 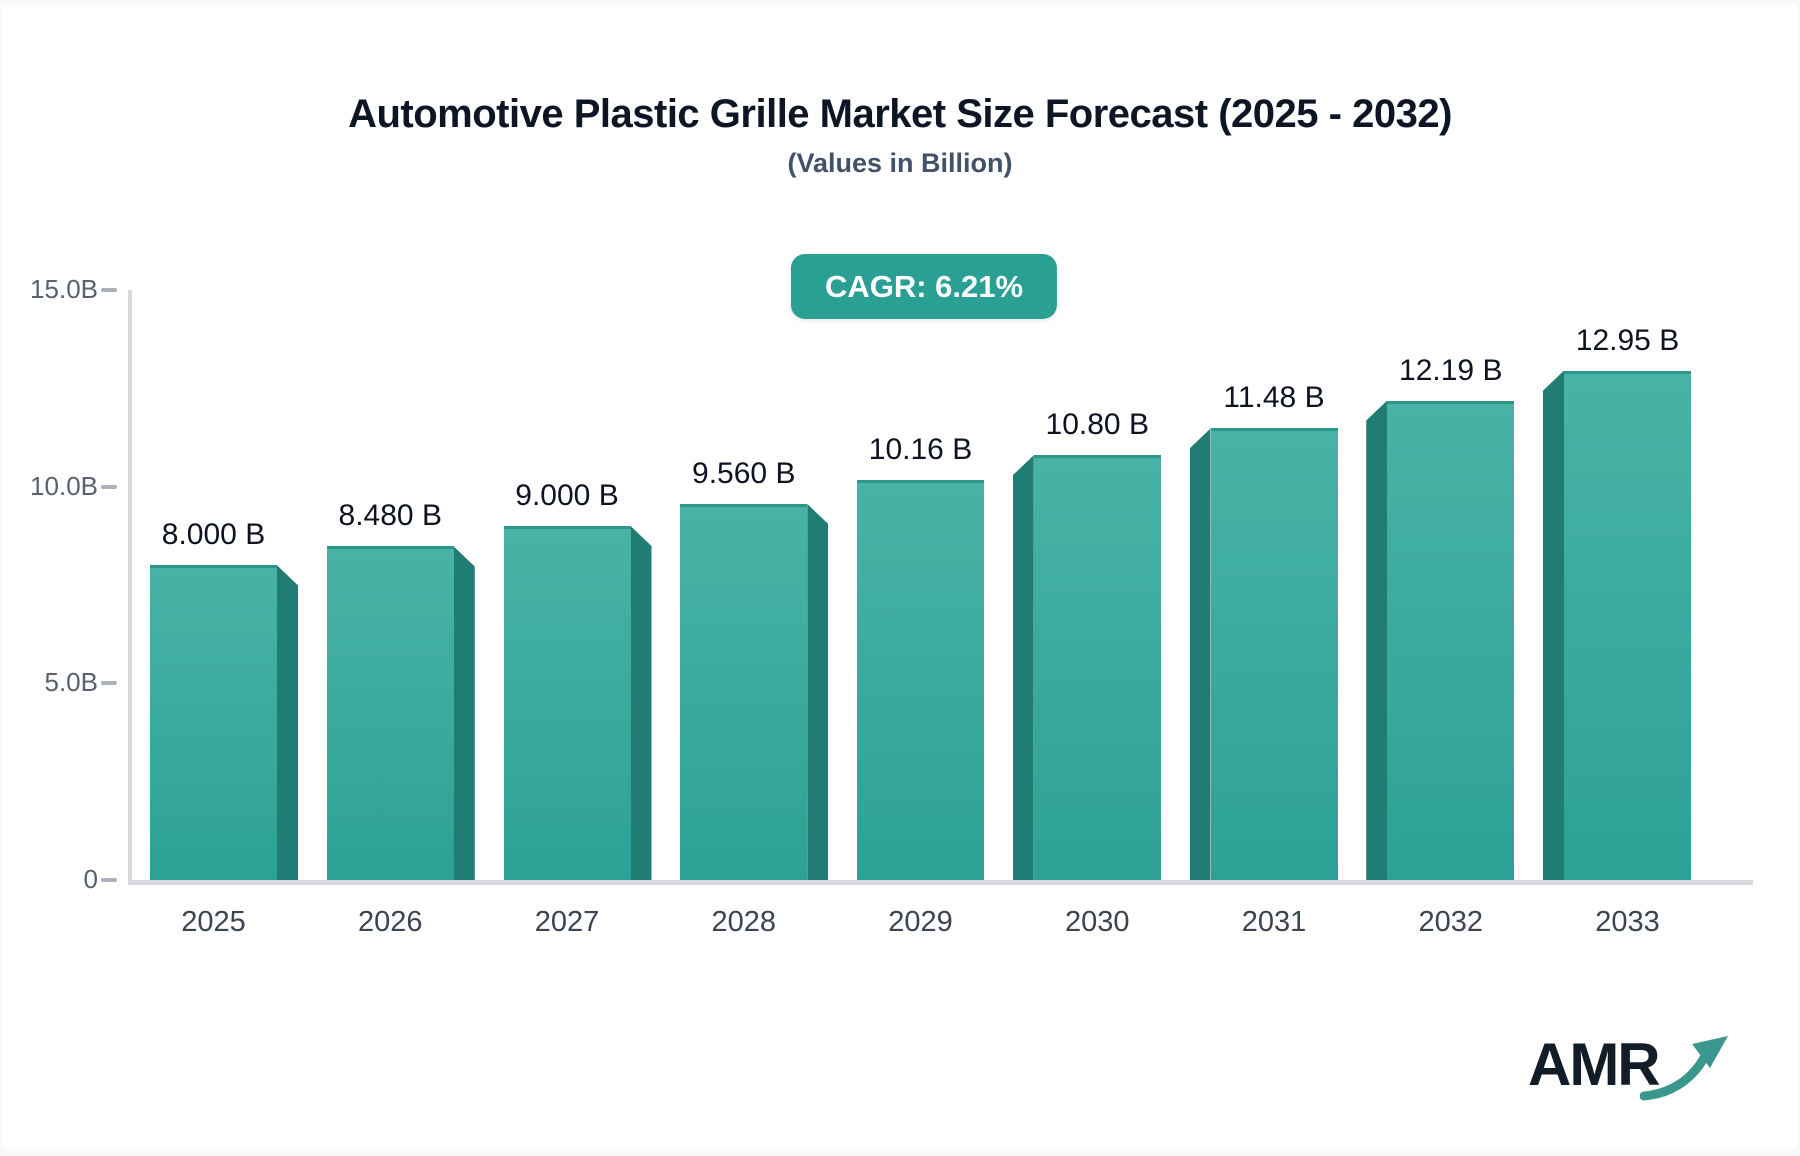 What do you see at coordinates (1451, 922) in the screenshot?
I see `x-tick-label: 2032` at bounding box center [1451, 922].